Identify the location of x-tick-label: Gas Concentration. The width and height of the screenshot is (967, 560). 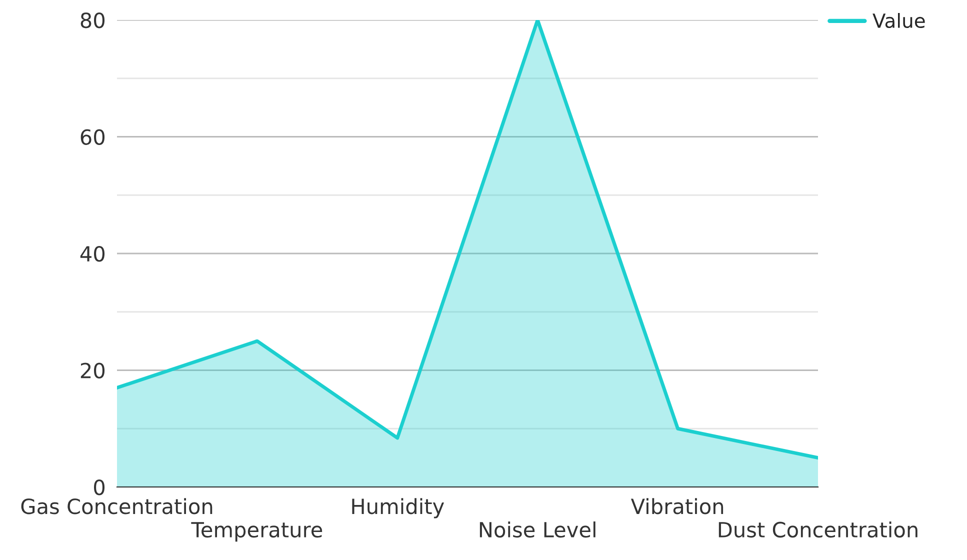
(116, 506).